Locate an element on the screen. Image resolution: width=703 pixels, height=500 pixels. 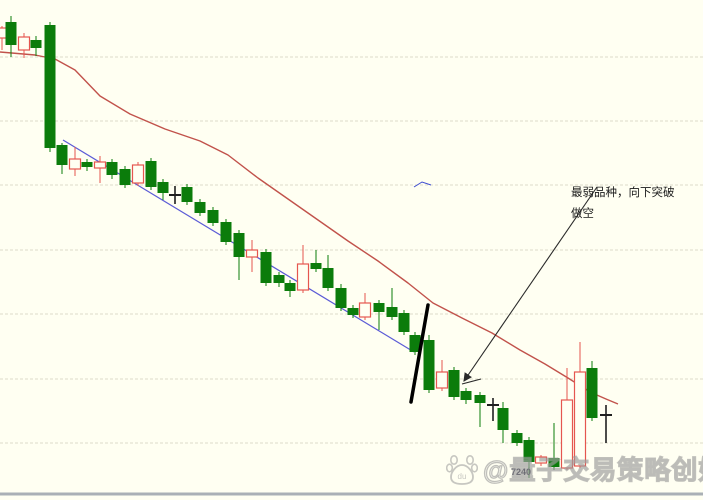
annotation-note-line1: 最弱品种，向下突破 is located at coordinates (623, 193).